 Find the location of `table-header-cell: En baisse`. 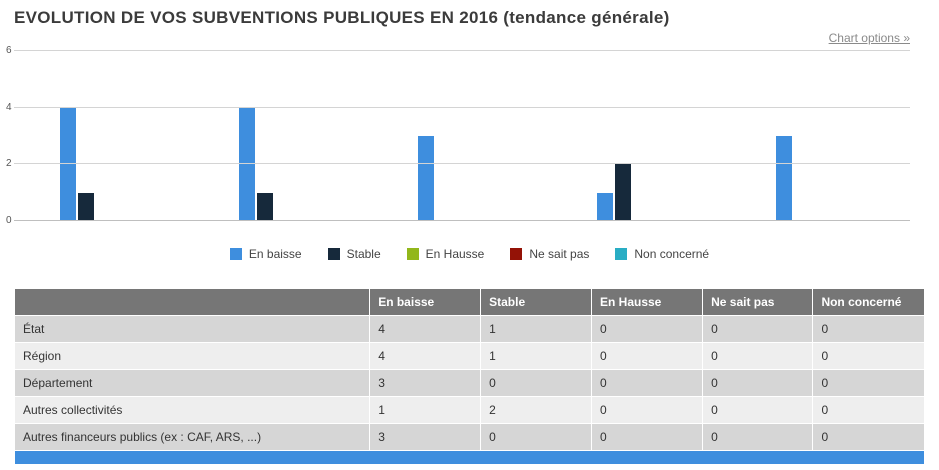

table-header-cell: En baisse is located at coordinates (425, 302).